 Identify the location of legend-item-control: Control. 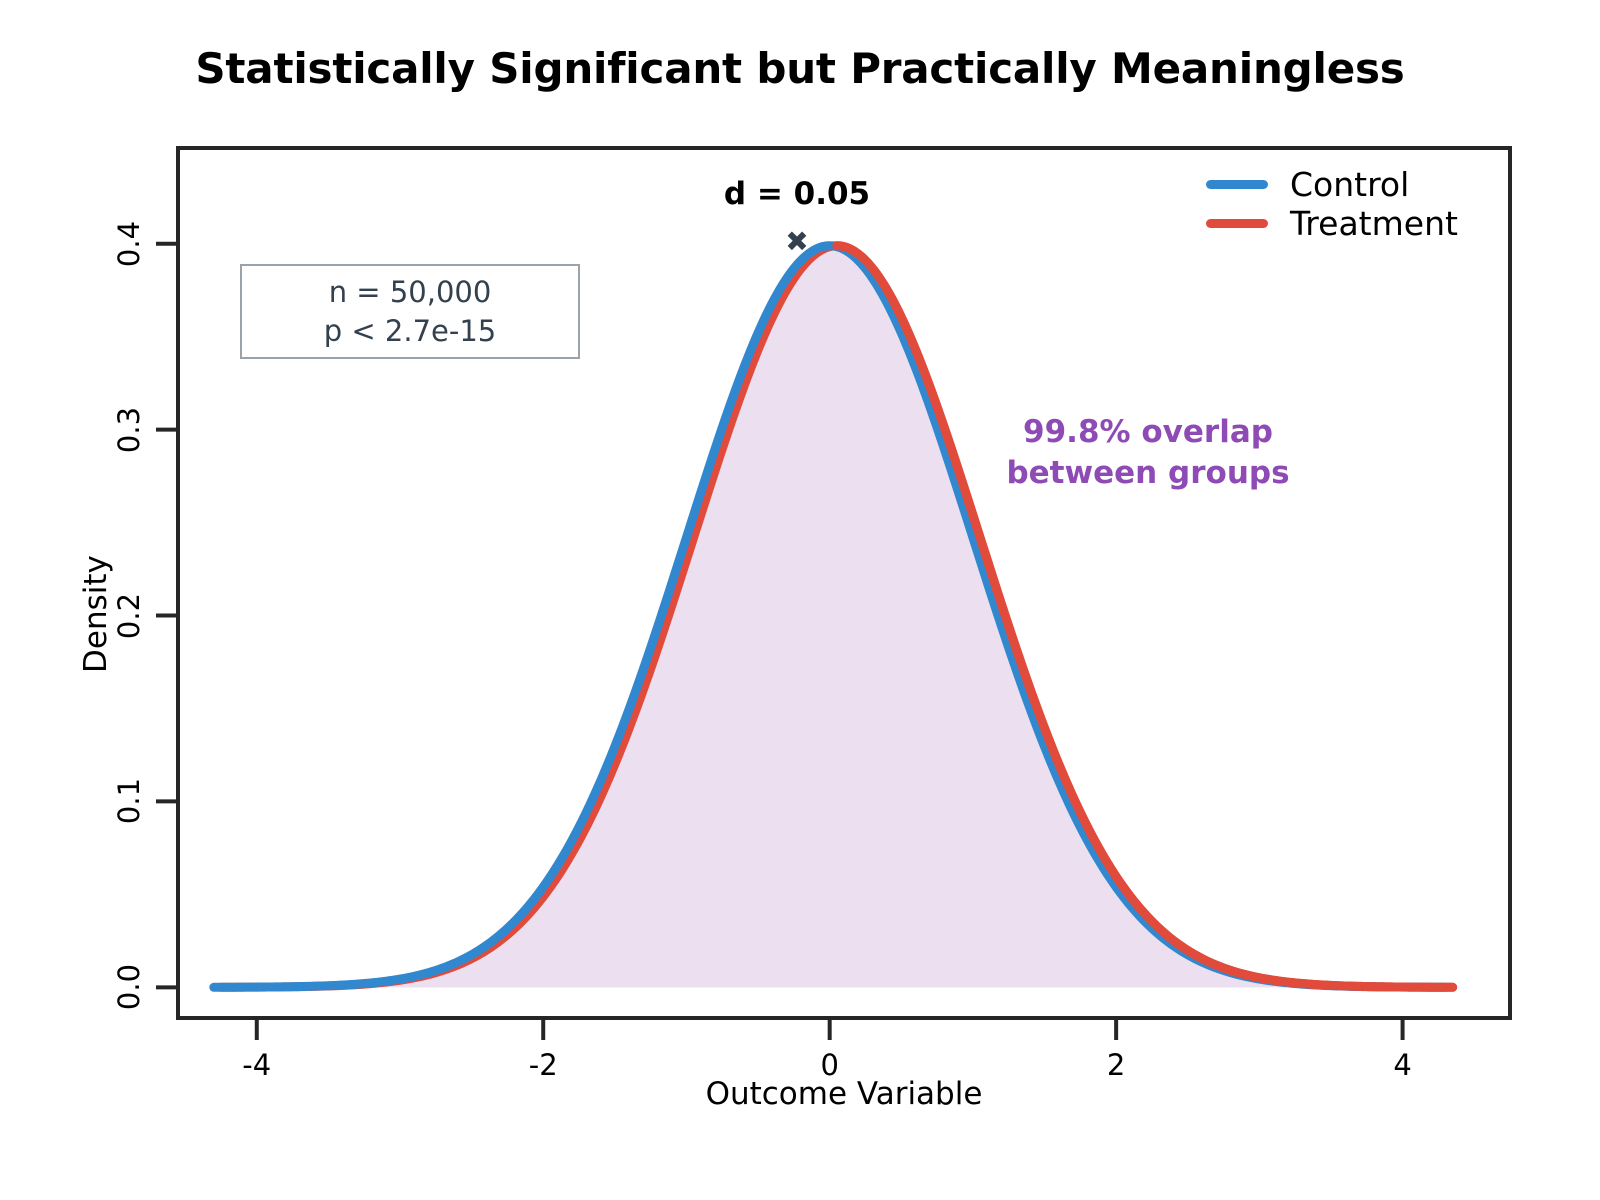
(1356, 184).